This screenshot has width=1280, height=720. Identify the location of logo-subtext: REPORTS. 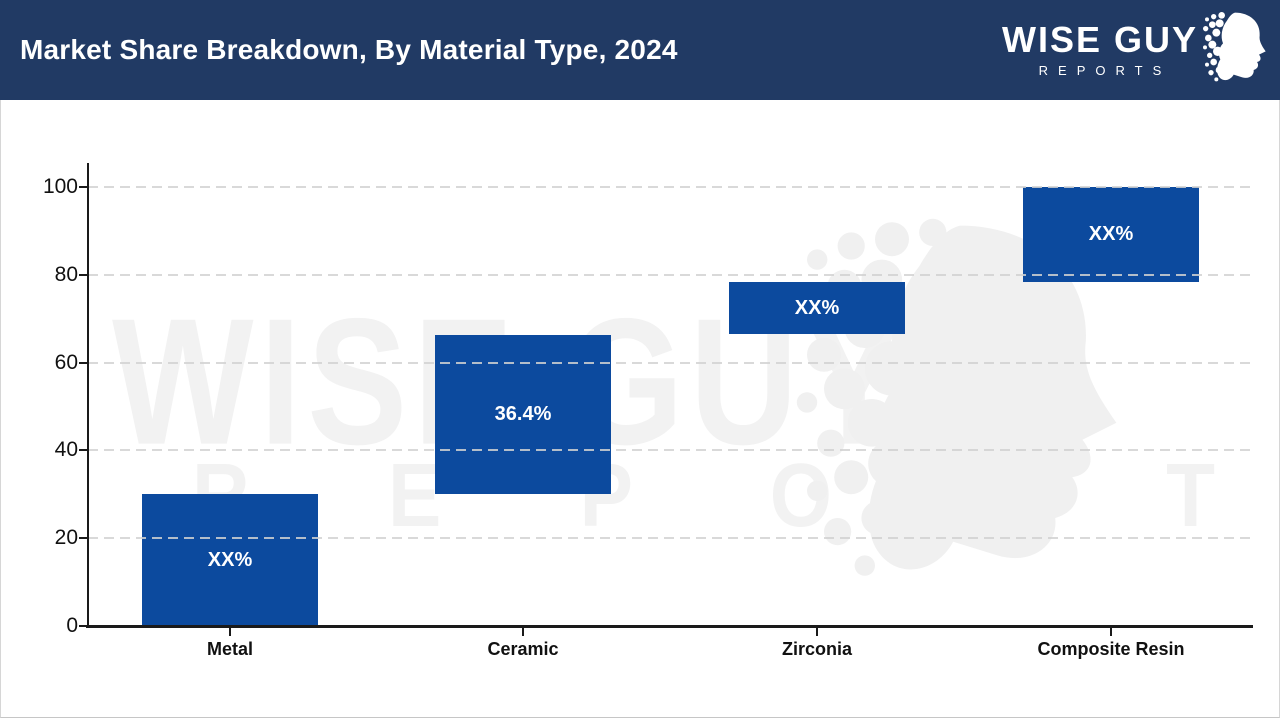
(1105, 70).